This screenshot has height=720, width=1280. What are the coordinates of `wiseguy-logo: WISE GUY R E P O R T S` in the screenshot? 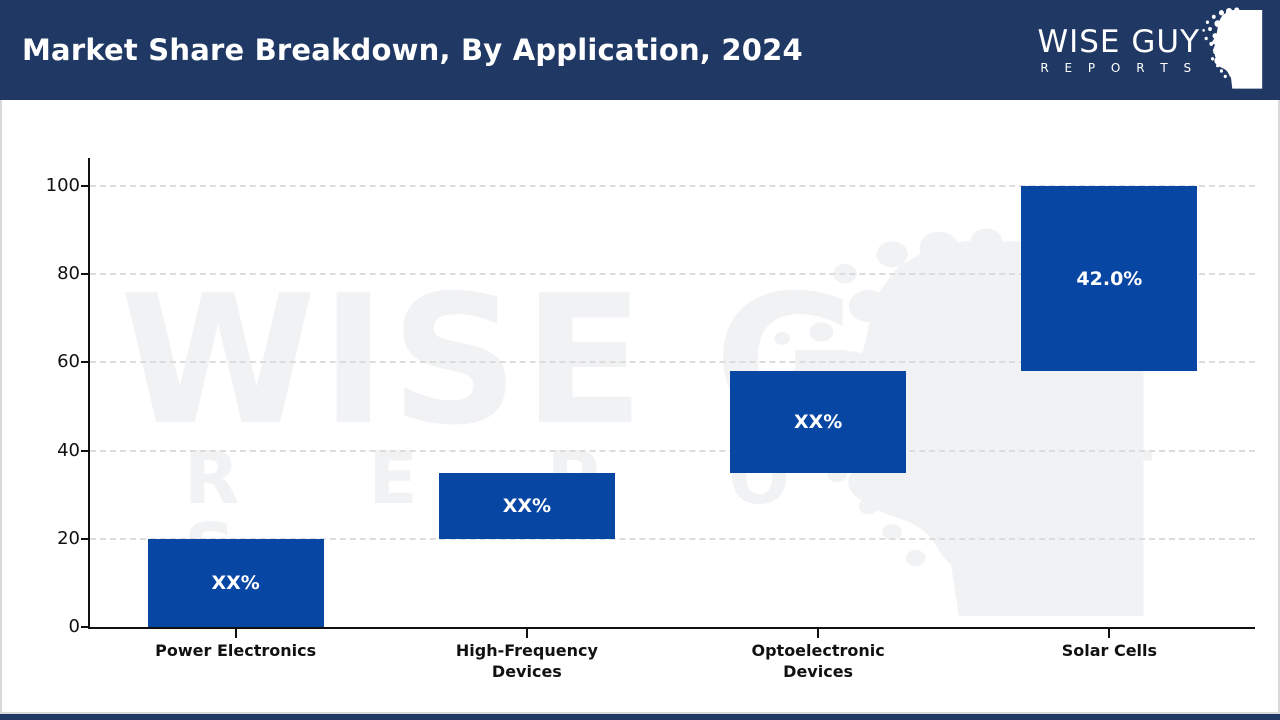 It's located at (1151, 50).